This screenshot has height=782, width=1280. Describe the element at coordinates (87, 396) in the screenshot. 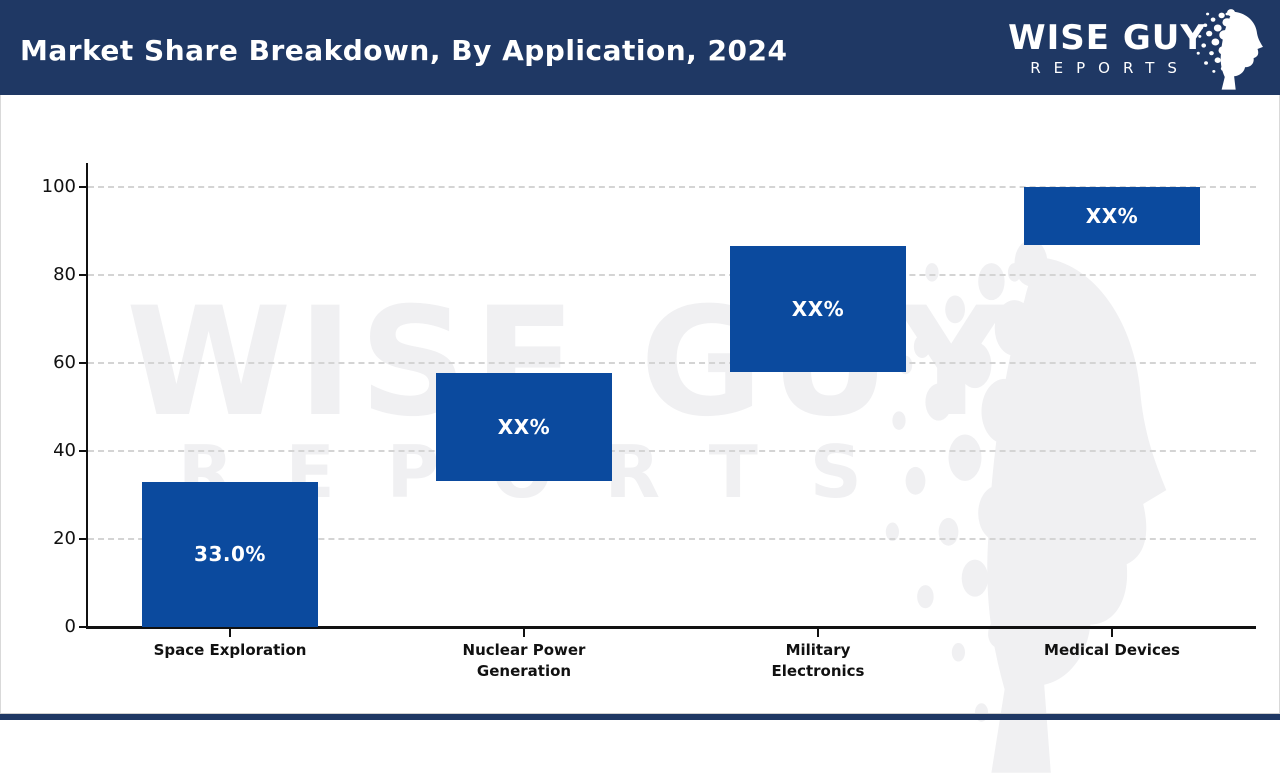

I see `y-axis-spine` at that location.